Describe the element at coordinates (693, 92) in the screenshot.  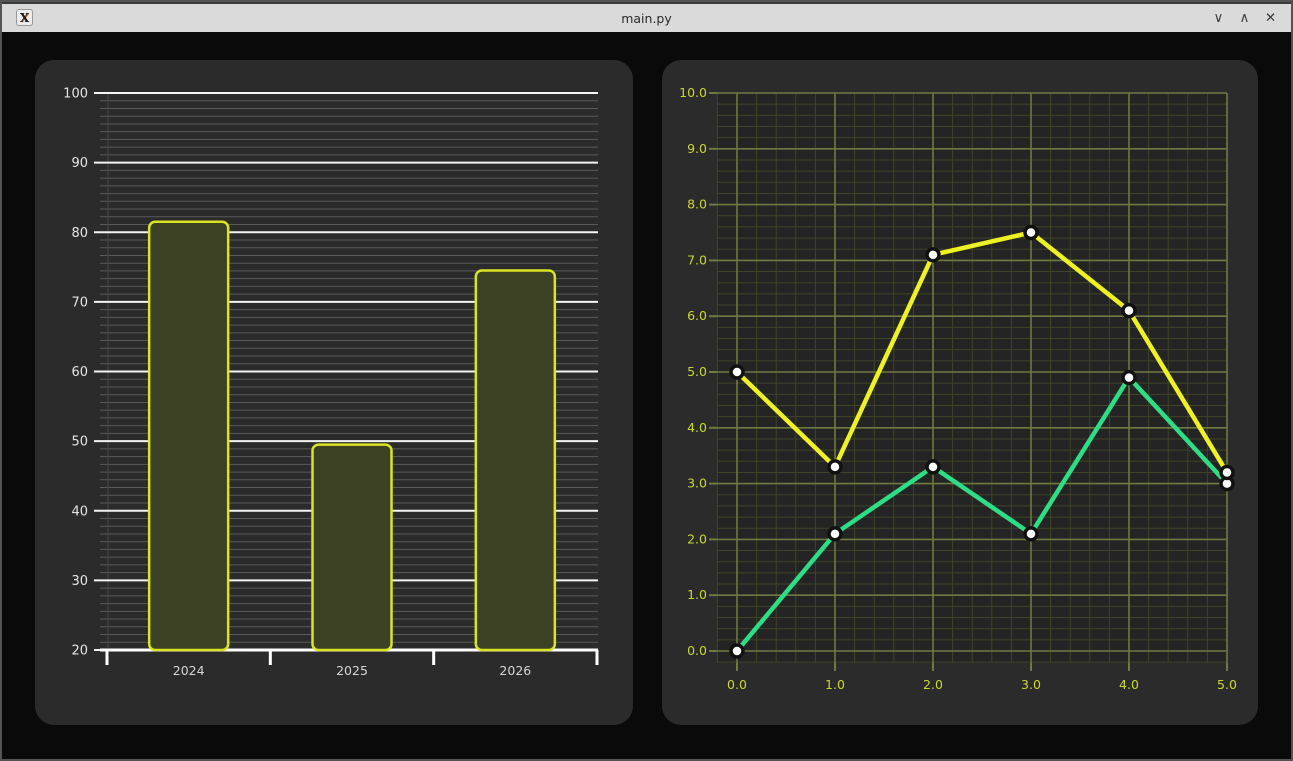
I see `svg-text: 10.0` at that location.